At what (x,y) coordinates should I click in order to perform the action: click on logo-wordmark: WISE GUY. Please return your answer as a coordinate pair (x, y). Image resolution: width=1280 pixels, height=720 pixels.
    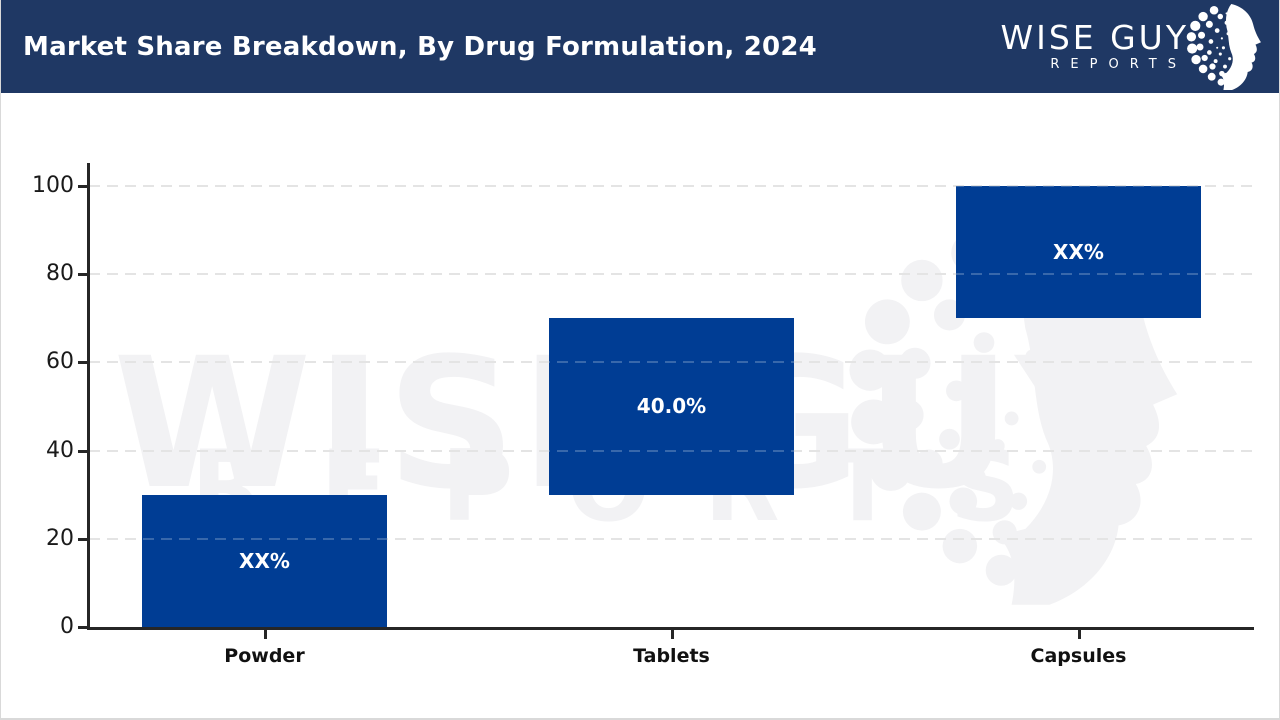
    Looking at the image, I should click on (1094, 37).